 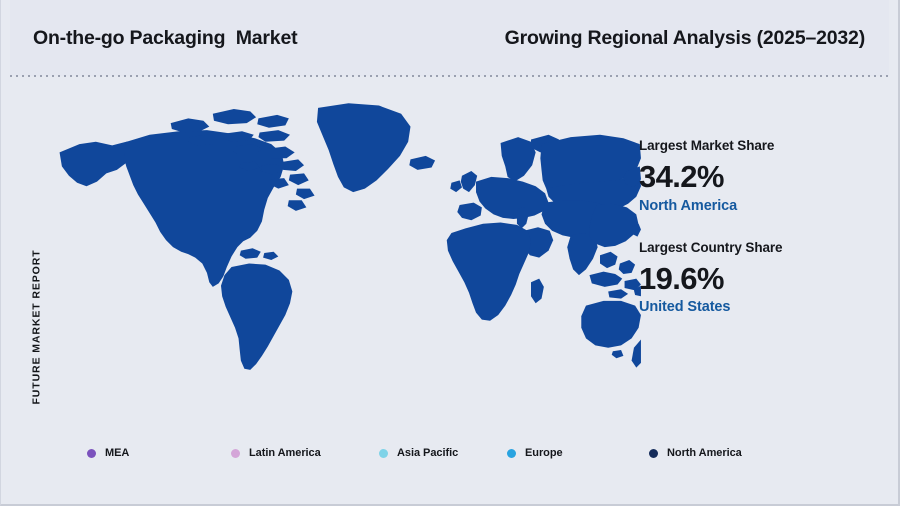 I want to click on legend-item-asia-pacific: Asia Pacific, so click(x=418, y=453).